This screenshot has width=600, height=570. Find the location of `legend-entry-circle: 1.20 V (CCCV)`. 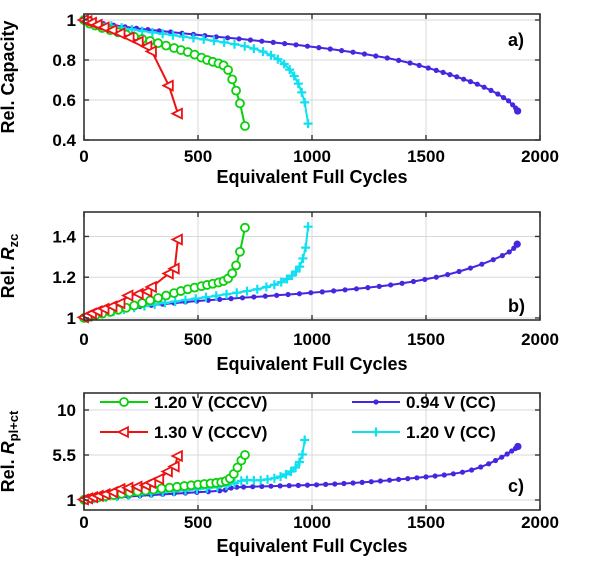

legend-entry-circle: 1.20 V (CCCV) is located at coordinates (183, 402).